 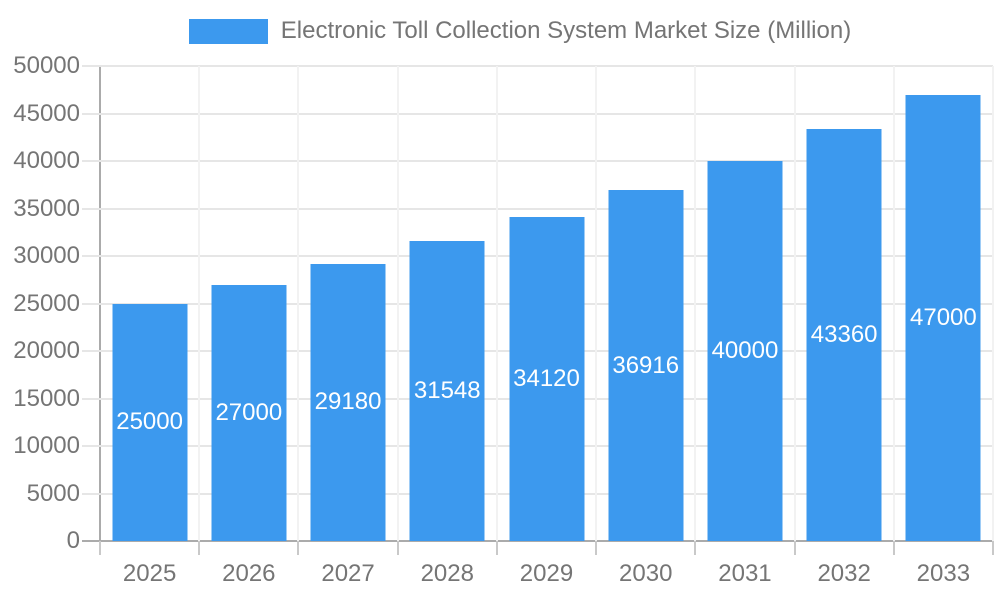 What do you see at coordinates (46, 160) in the screenshot?
I see `y-tick-label: 40000` at bounding box center [46, 160].